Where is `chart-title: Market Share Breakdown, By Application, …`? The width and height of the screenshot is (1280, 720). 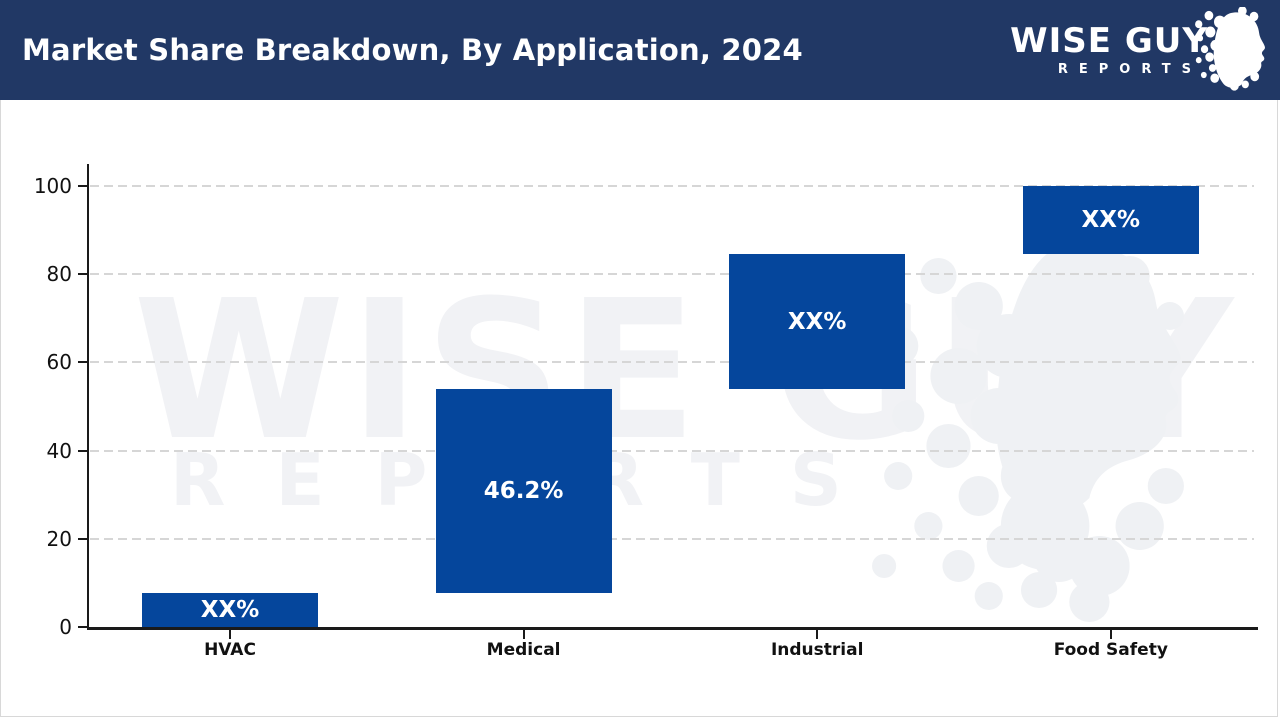
chart-title: Market Share Breakdown, By Application, … is located at coordinates (412, 50).